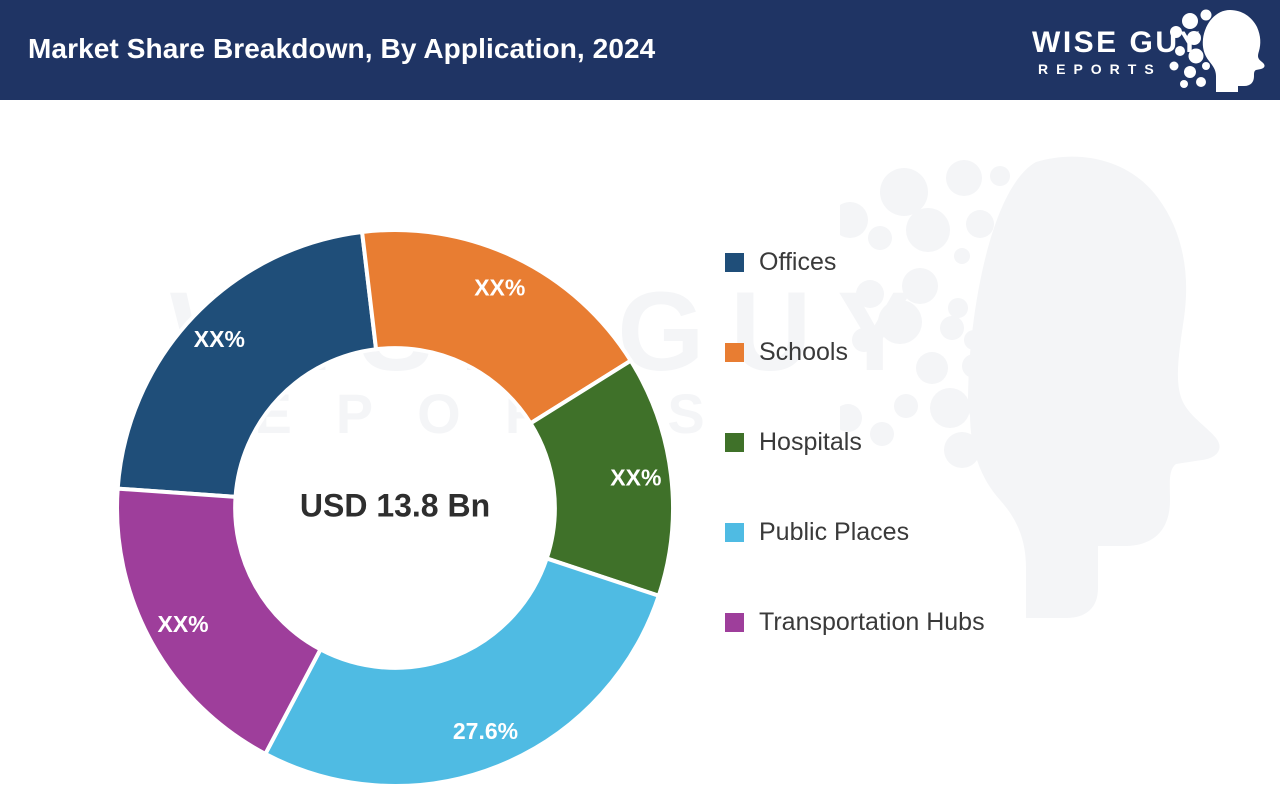 Image resolution: width=1280 pixels, height=800 pixels. I want to click on legend-item: Public Places, so click(935, 563).